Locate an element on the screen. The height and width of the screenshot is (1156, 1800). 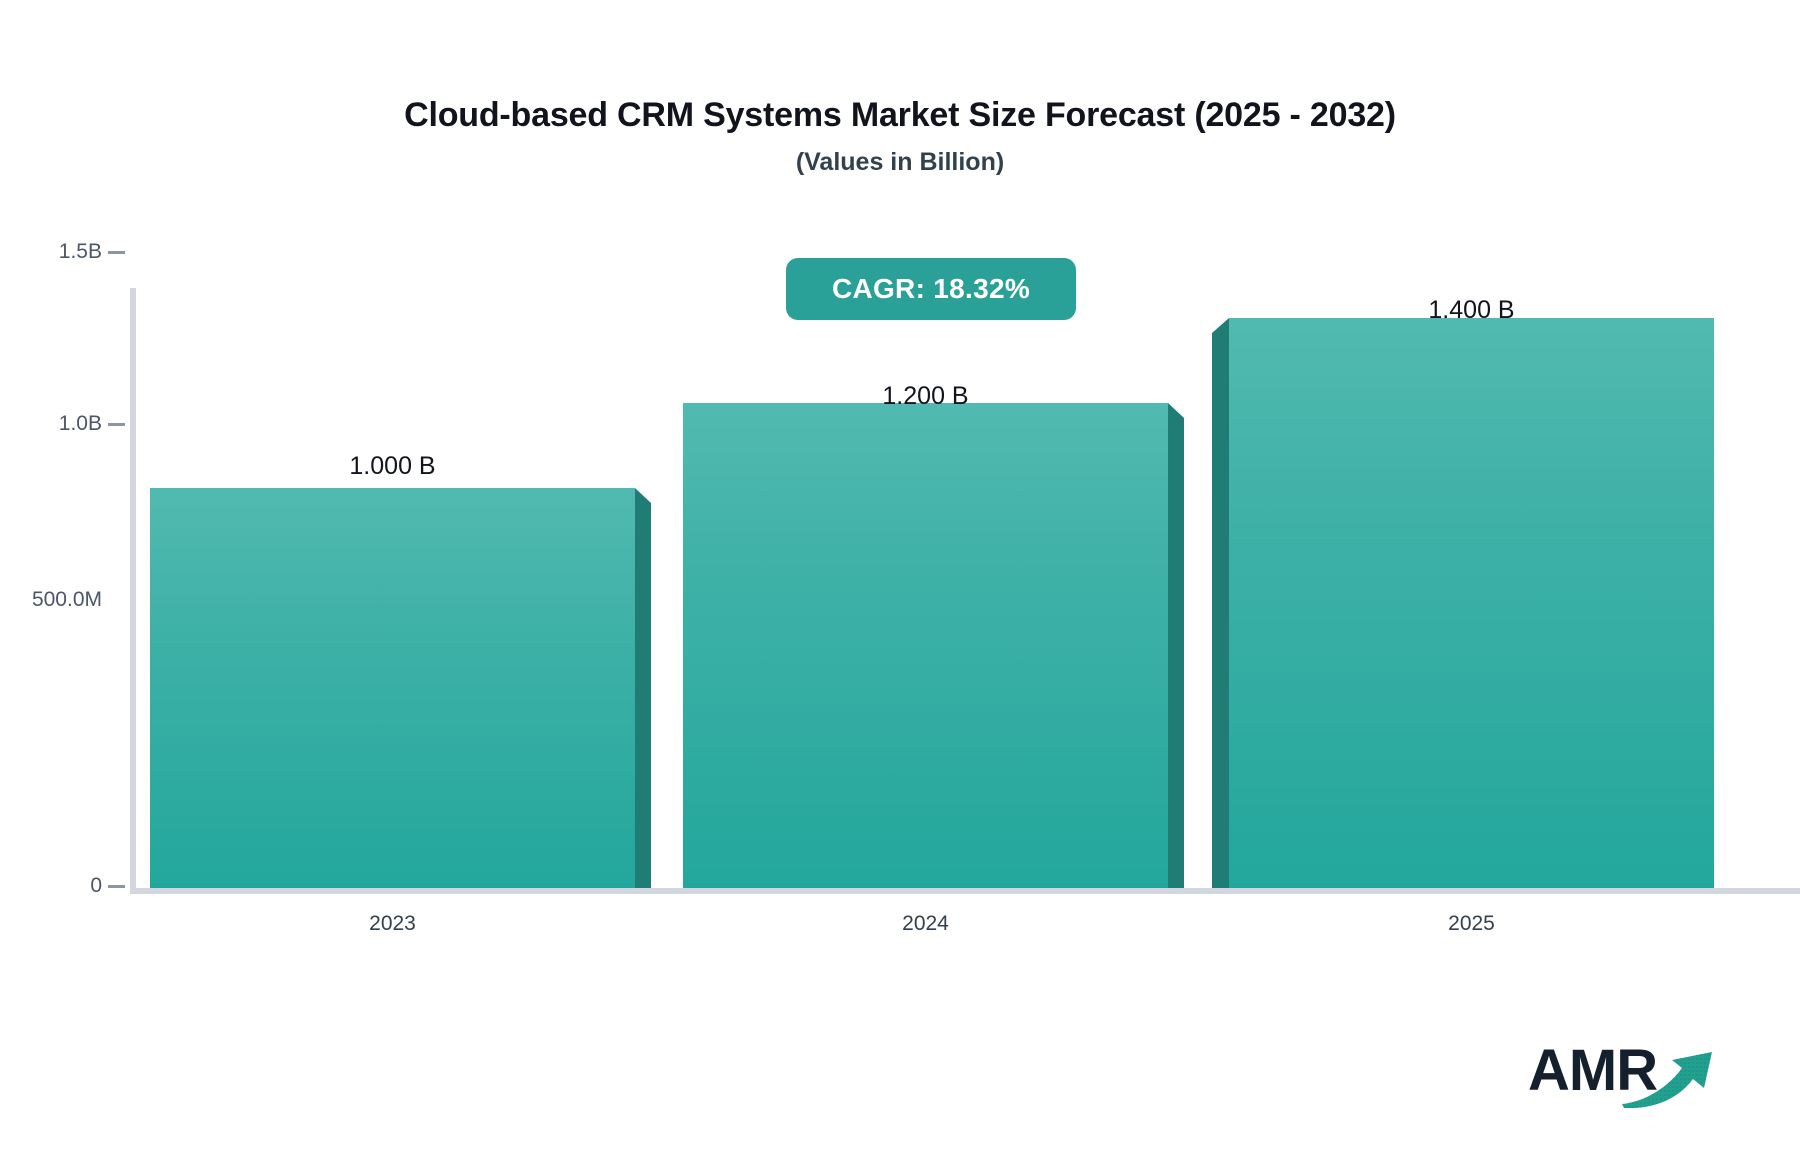
y-tick-0: 0 is located at coordinates (62, 886).